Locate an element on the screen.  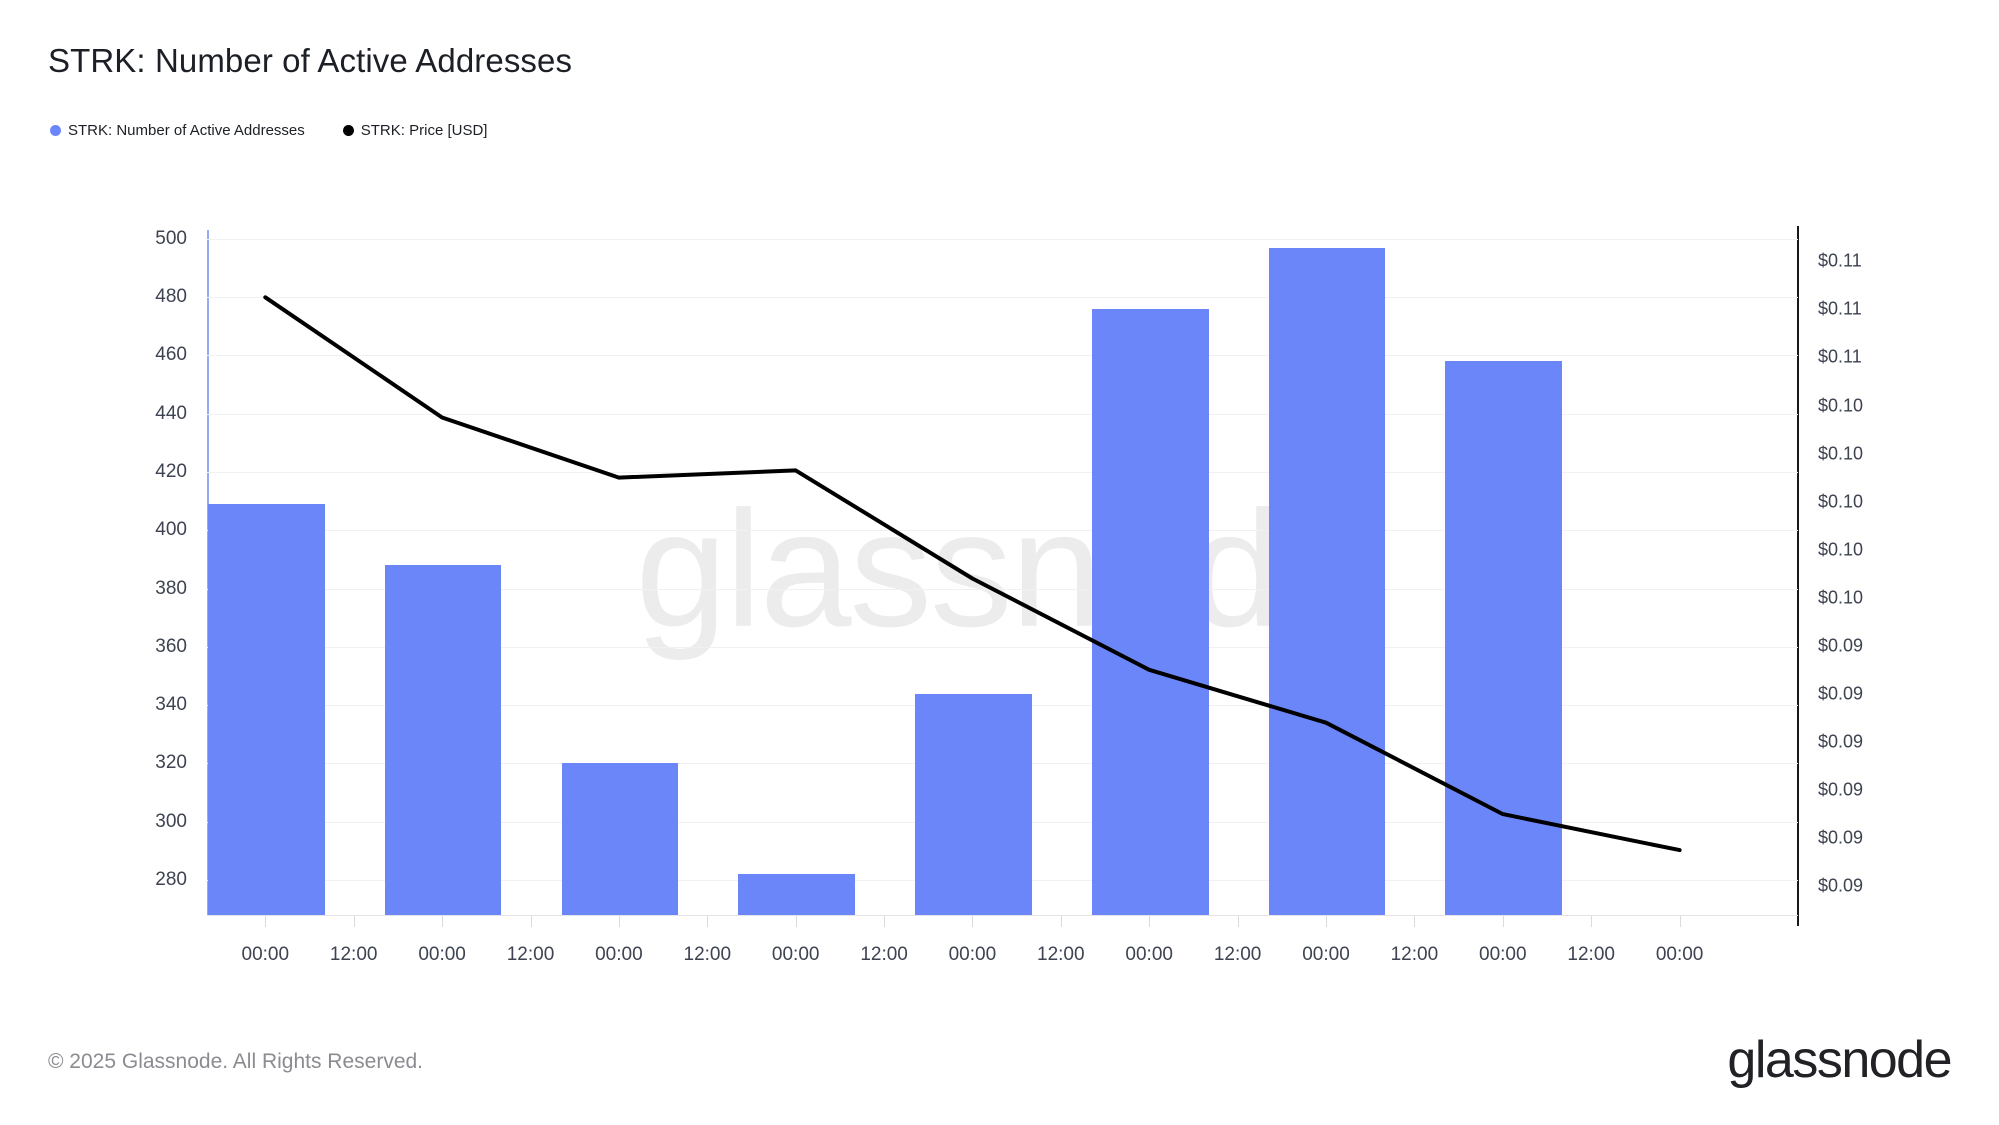
left-axis-tick-label: 440 is located at coordinates (171, 413).